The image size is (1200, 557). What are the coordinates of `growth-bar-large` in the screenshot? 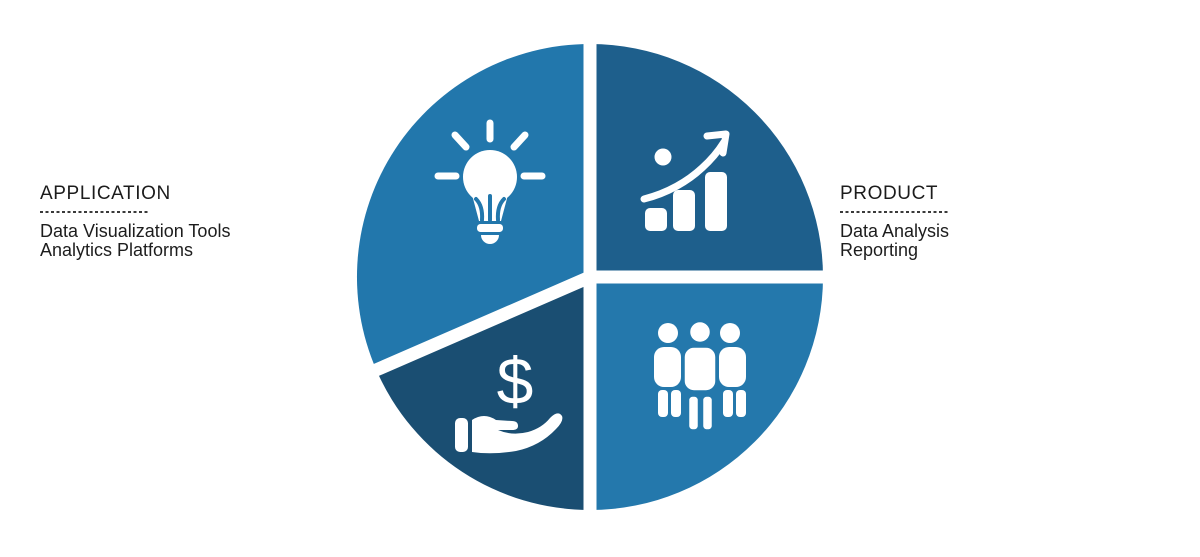 It's located at (716, 201).